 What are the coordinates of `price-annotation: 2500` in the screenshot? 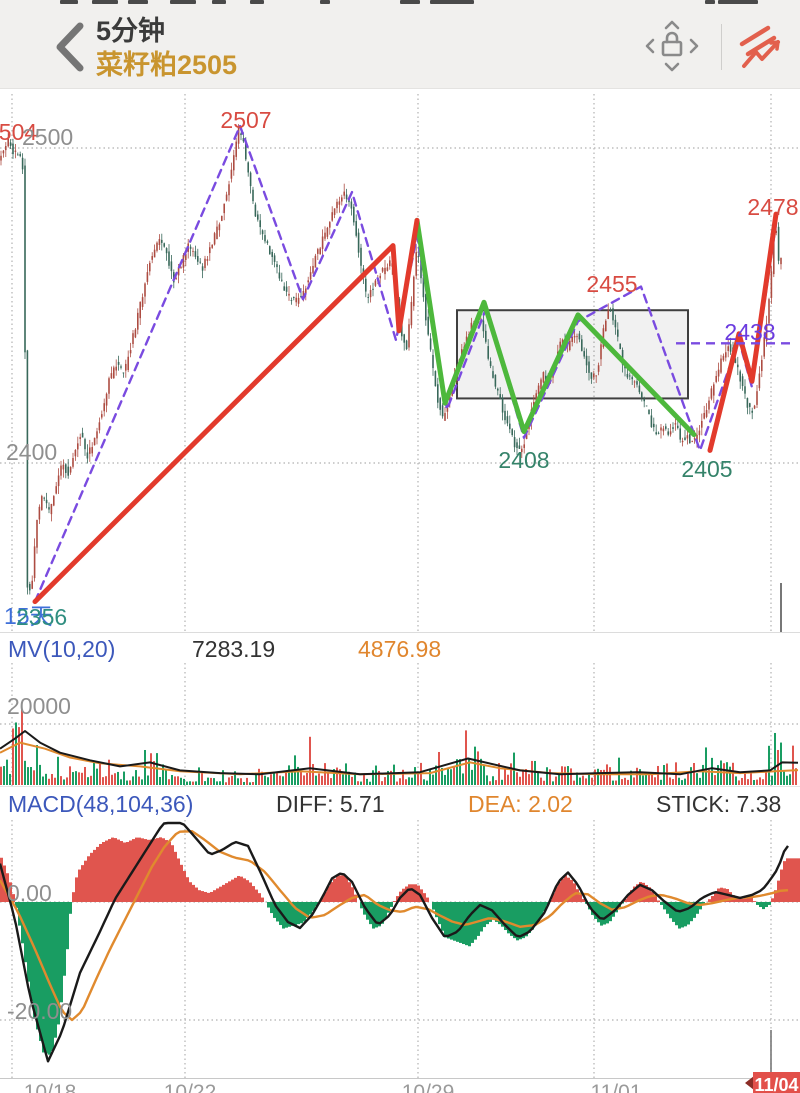 It's located at (47, 137).